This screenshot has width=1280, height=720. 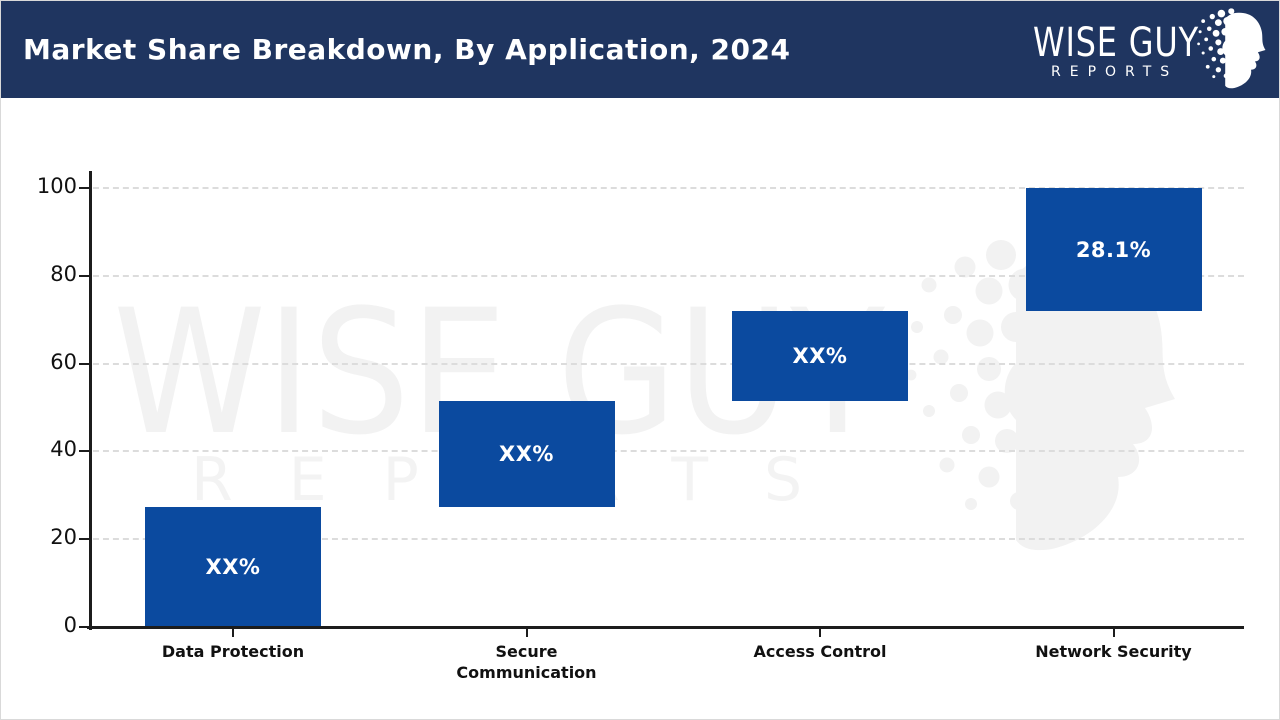 What do you see at coordinates (526, 662) in the screenshot?
I see `x-category-label: Secure Communication` at bounding box center [526, 662].